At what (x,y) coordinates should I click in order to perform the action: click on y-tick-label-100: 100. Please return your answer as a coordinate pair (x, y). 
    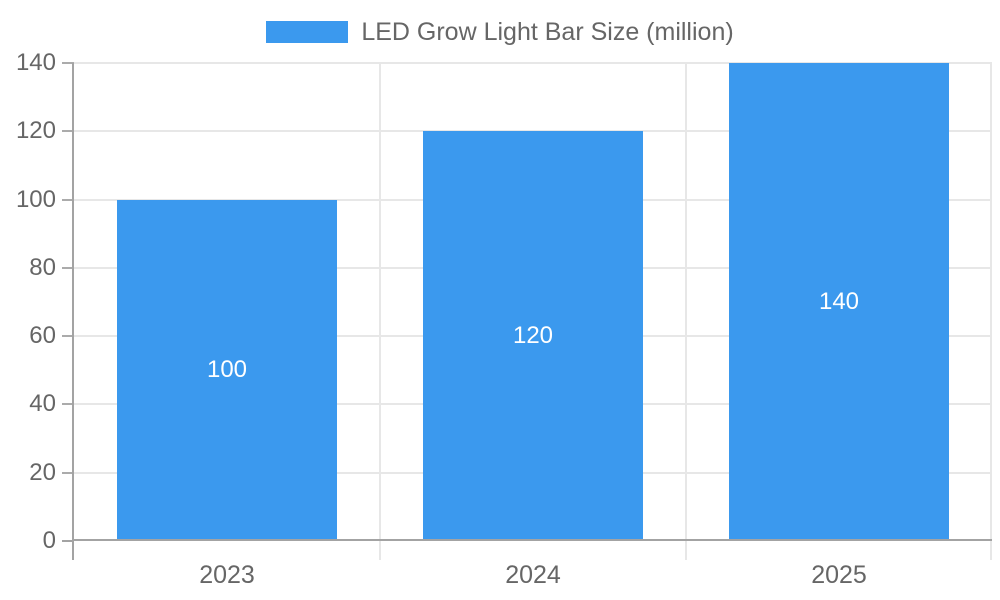
    Looking at the image, I should click on (35, 199).